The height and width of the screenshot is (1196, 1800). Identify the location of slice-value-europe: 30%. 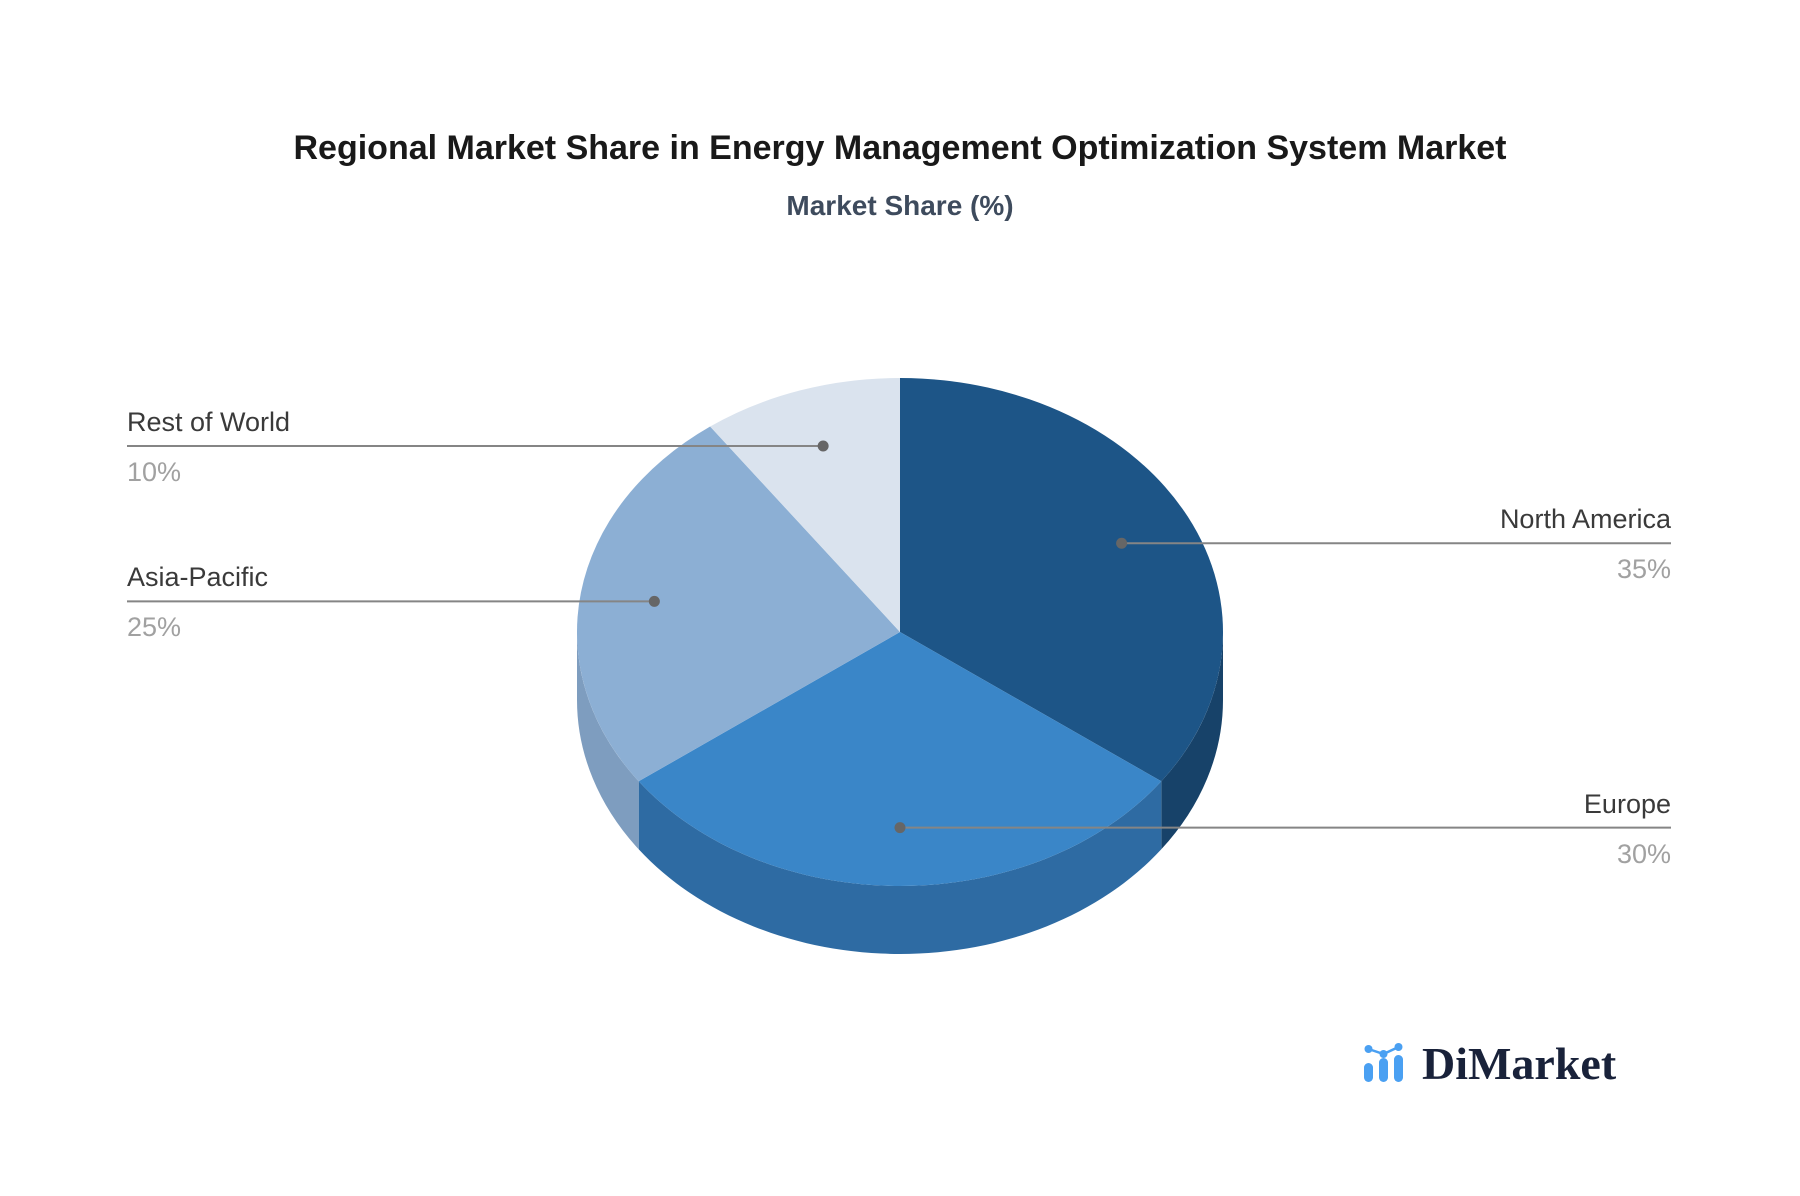
(1643, 853).